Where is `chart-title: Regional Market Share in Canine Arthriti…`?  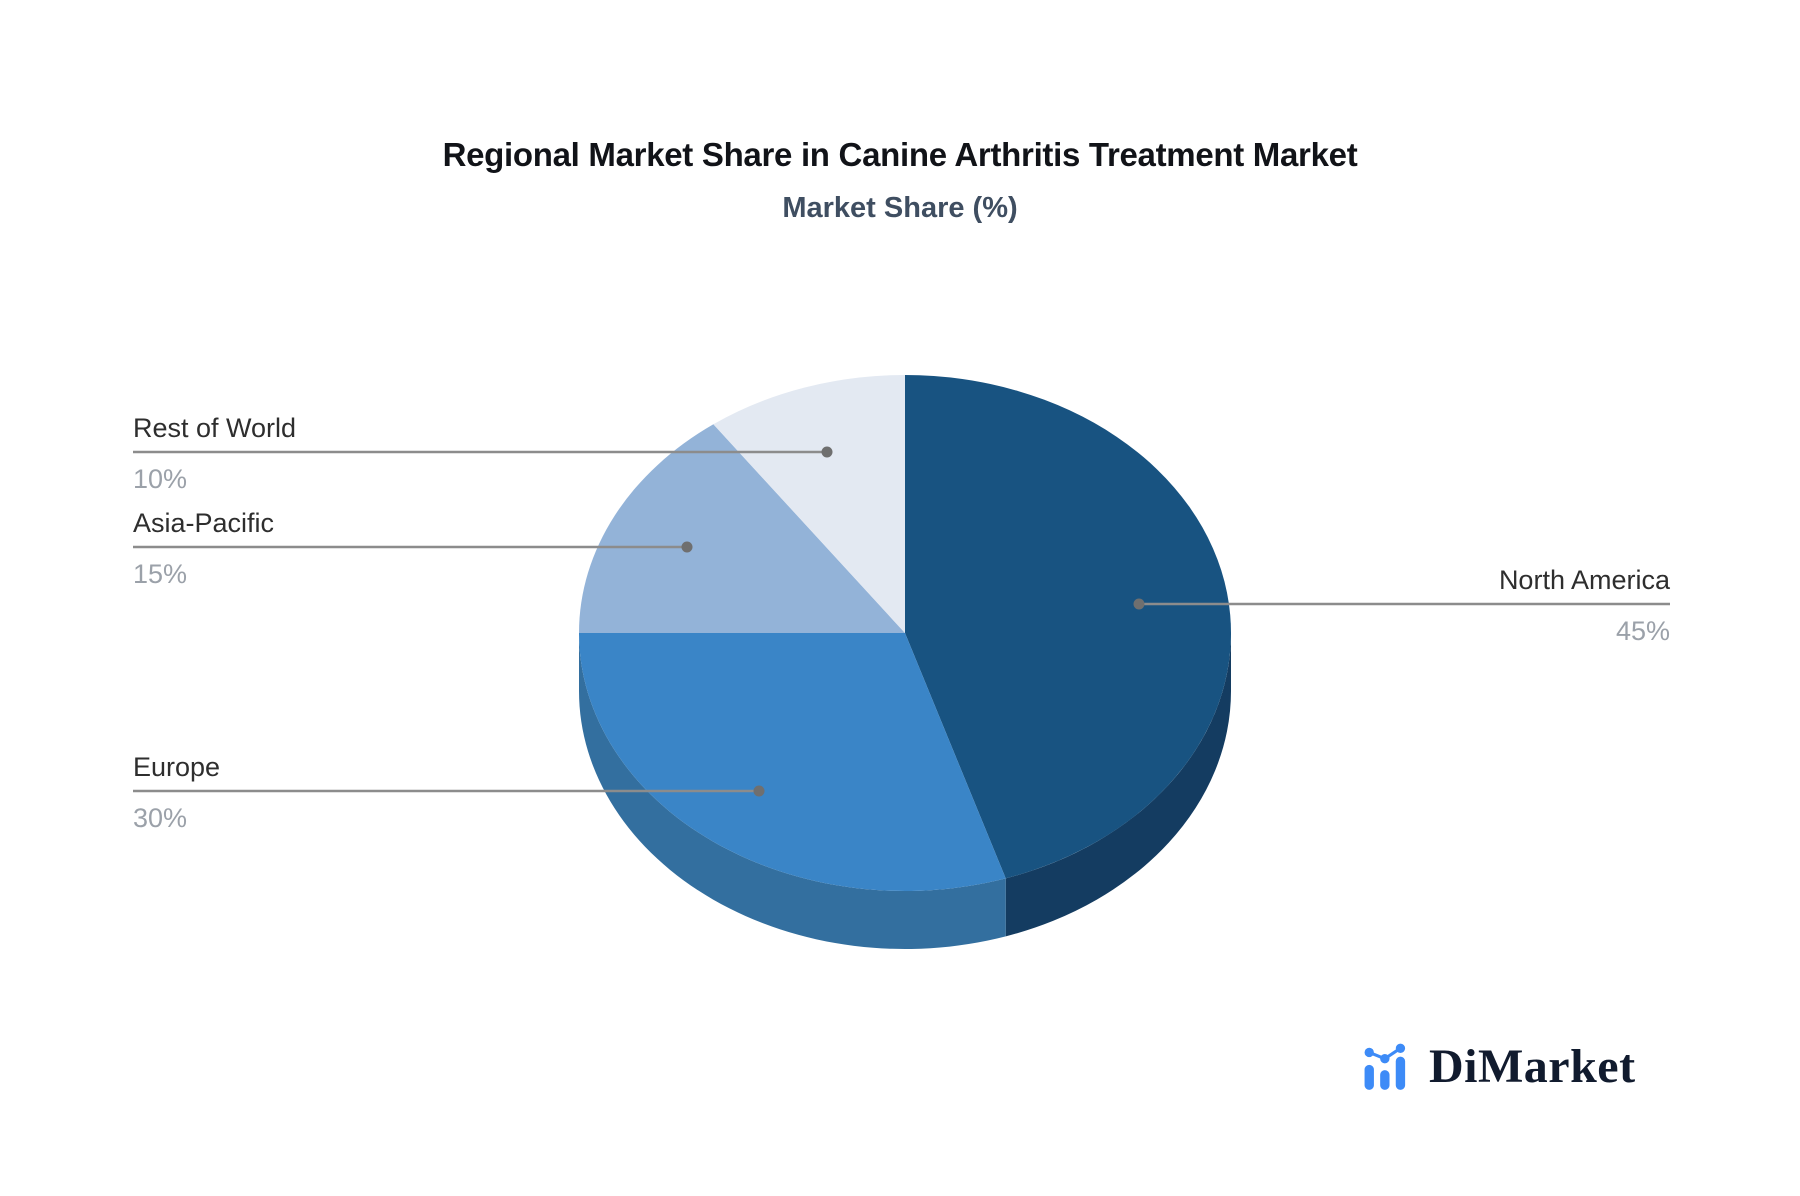 chart-title: Regional Market Share in Canine Arthriti… is located at coordinates (900, 154).